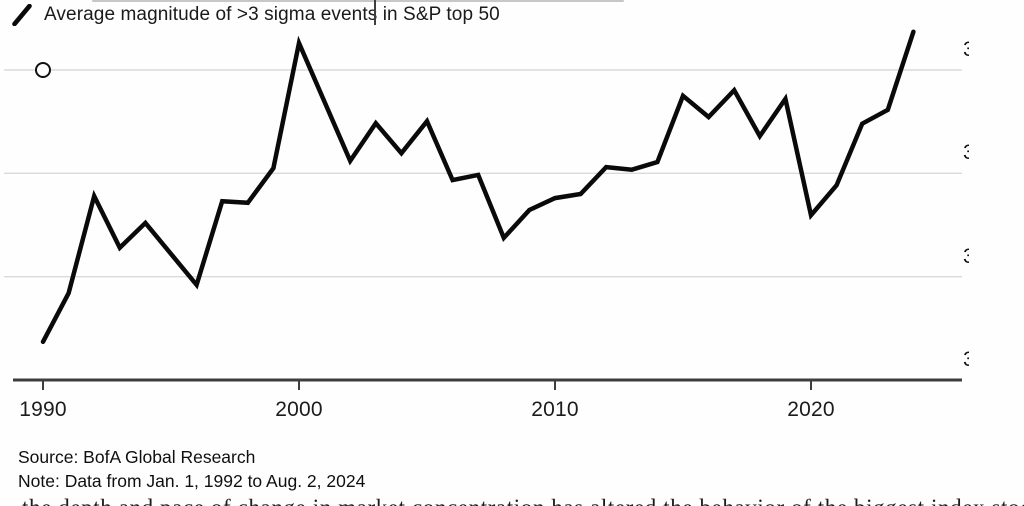 The height and width of the screenshot is (506, 1024). What do you see at coordinates (43, 409) in the screenshot?
I see `x-tick-label: 1990` at bounding box center [43, 409].